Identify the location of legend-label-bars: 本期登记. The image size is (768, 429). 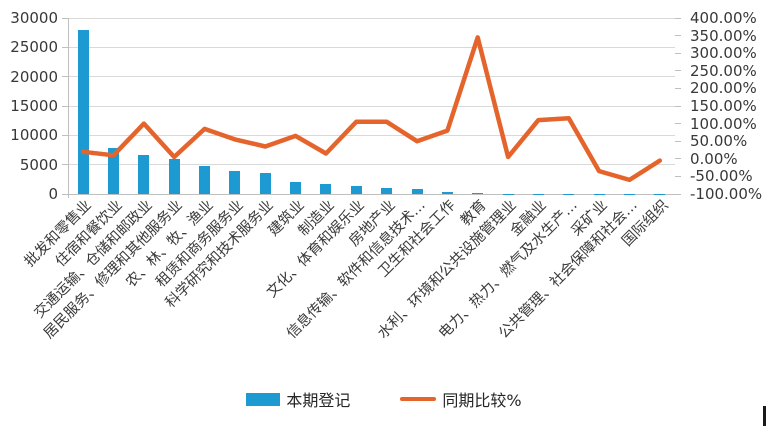
(318, 400).